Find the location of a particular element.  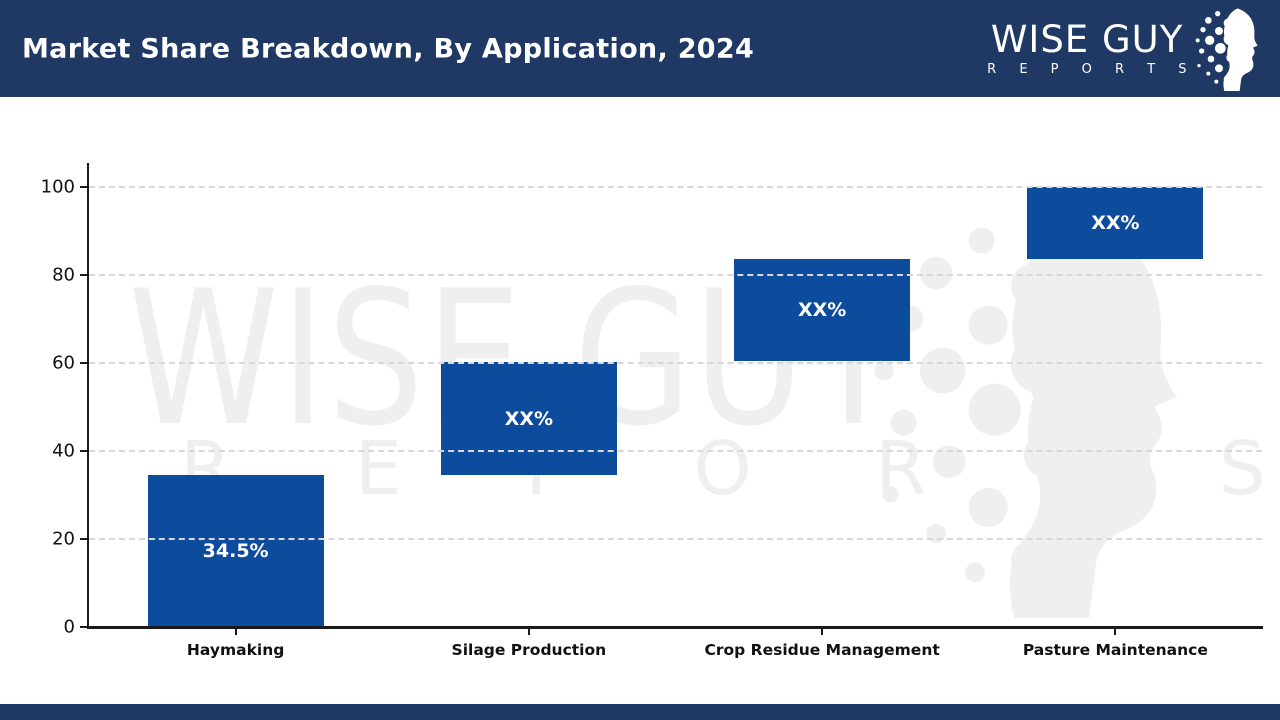

logo-wordmark: WISE GUY is located at coordinates (1087, 39).